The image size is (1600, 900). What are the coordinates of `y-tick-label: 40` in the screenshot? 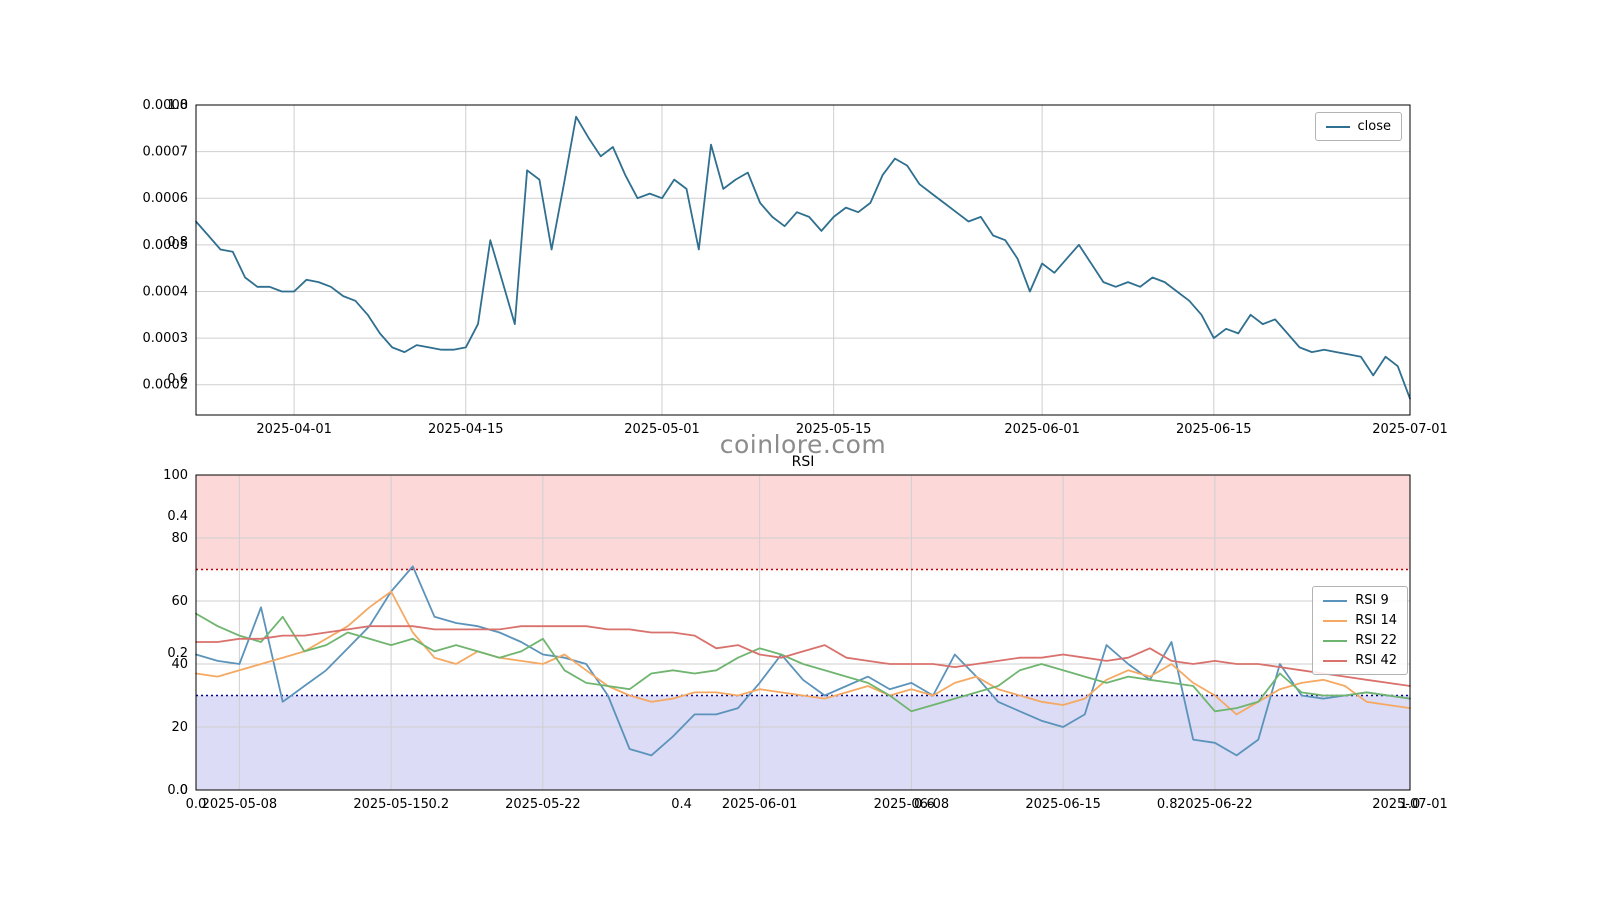 It's located at (179, 664).